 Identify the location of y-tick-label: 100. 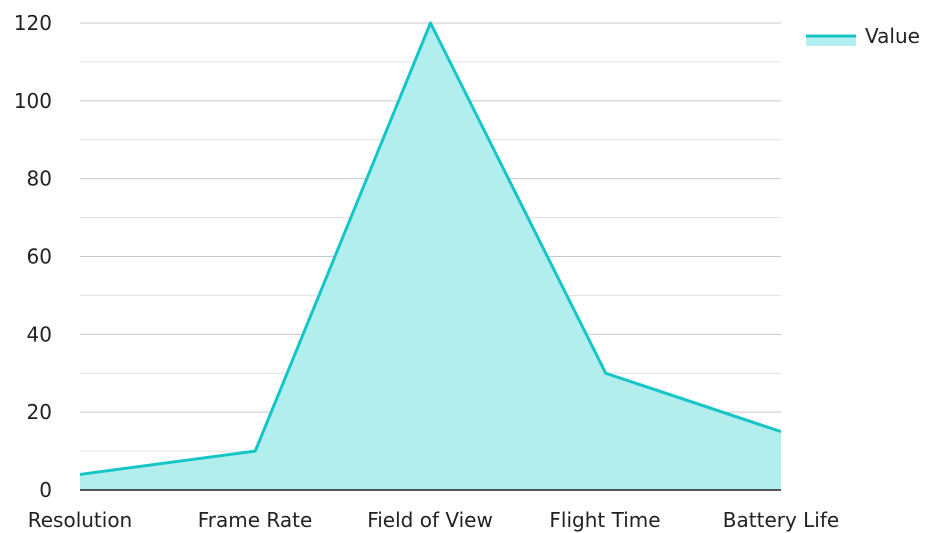
(33, 101).